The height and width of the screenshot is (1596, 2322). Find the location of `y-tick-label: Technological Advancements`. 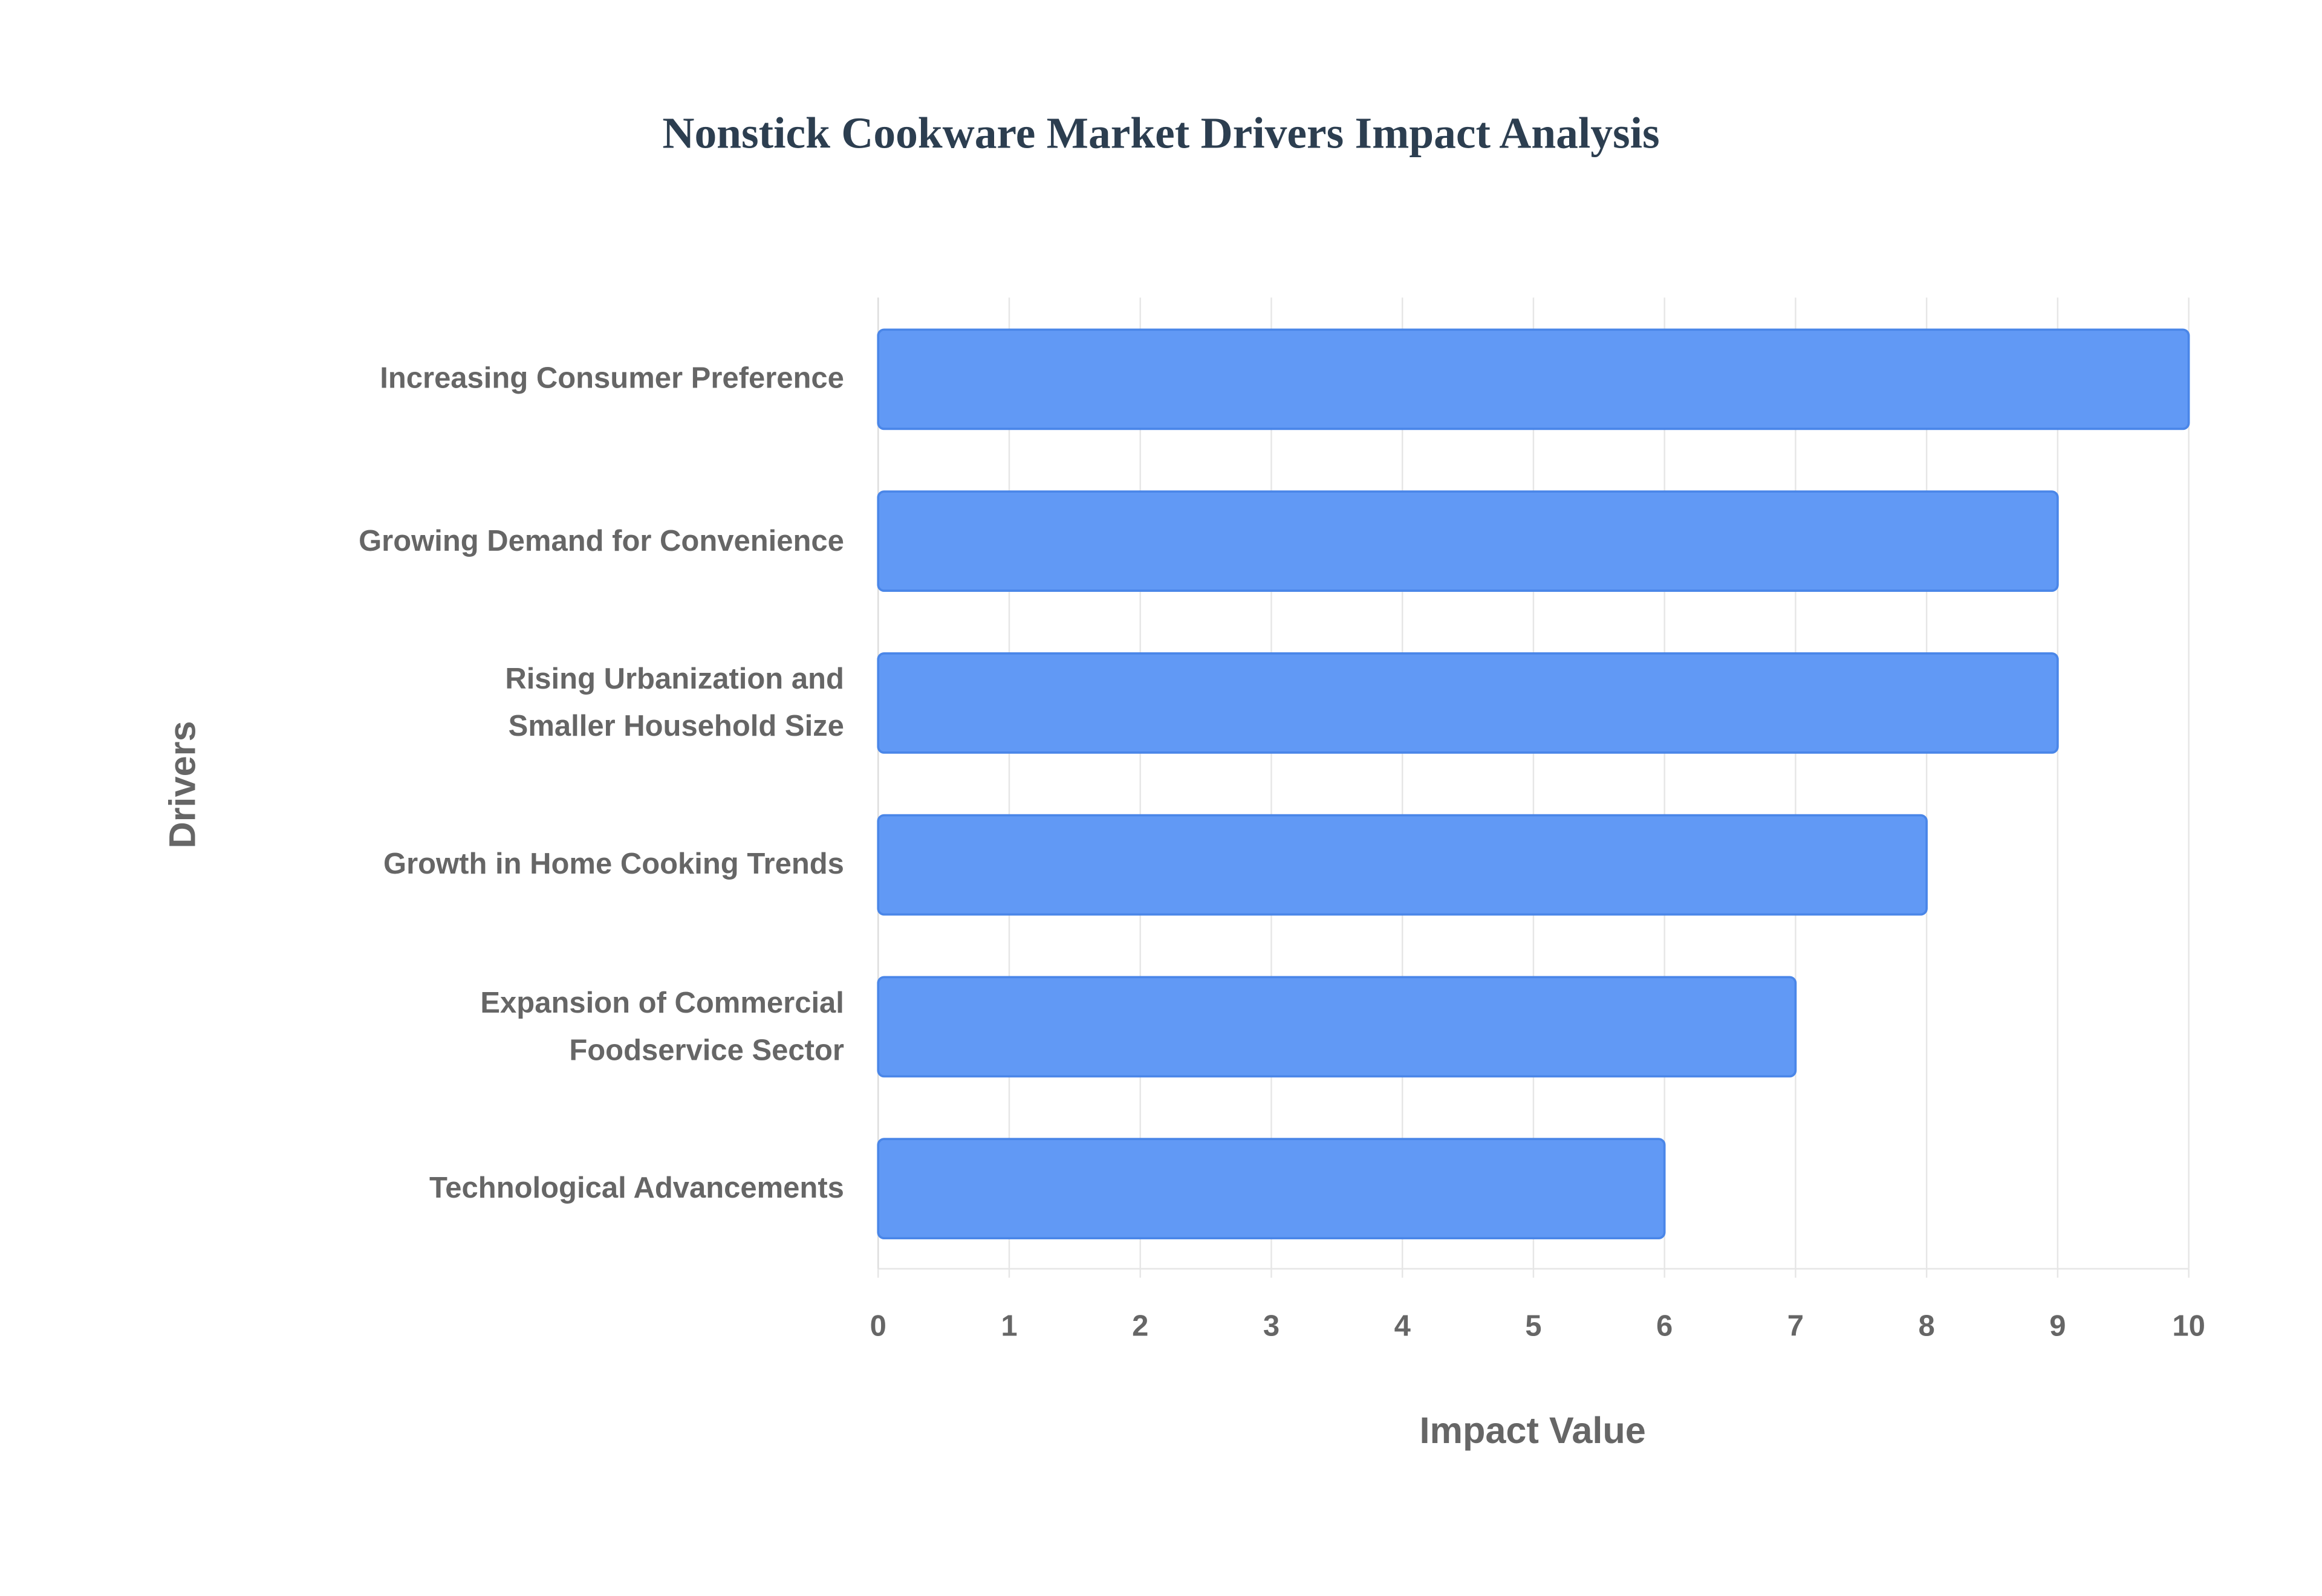

y-tick-label: Technological Advancements is located at coordinates (636, 1188).